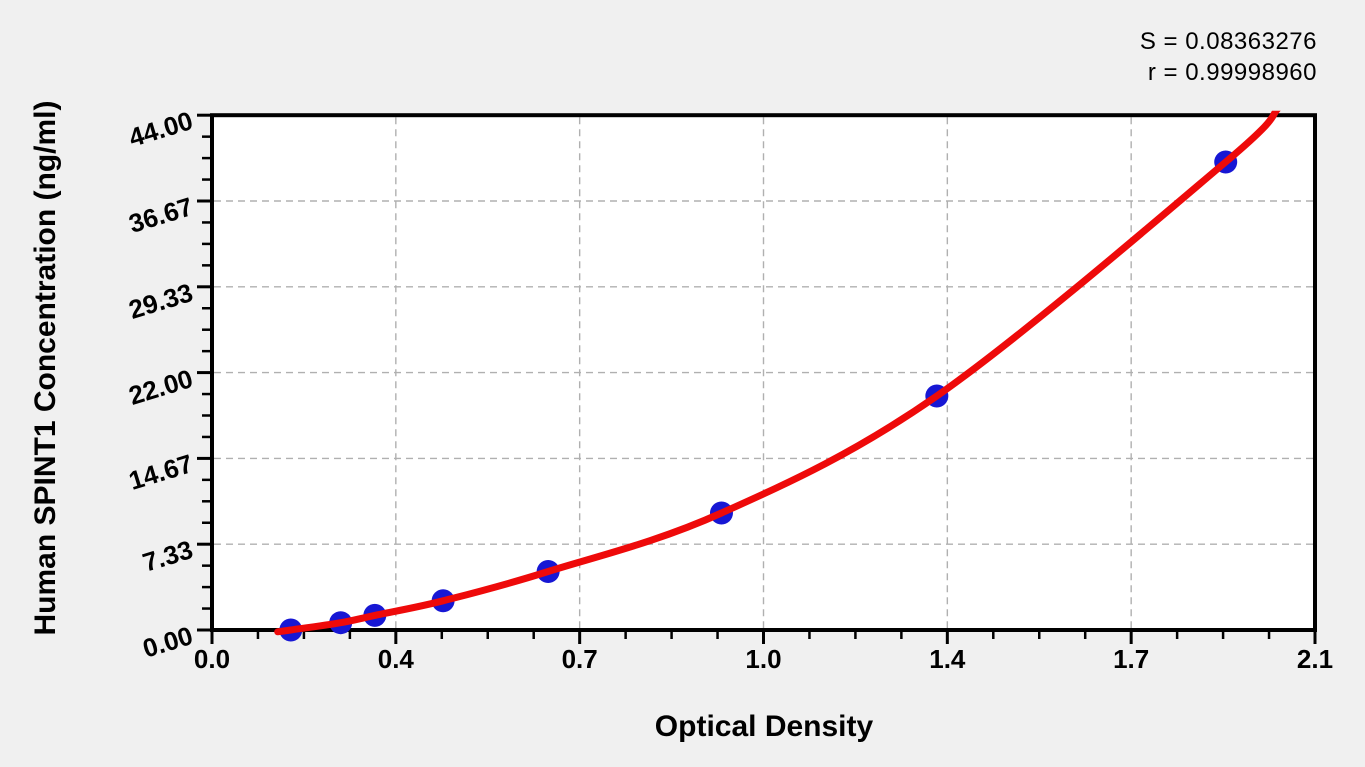 This screenshot has width=1365, height=767. I want to click on x-tick-label: 1.7, so click(1131, 659).